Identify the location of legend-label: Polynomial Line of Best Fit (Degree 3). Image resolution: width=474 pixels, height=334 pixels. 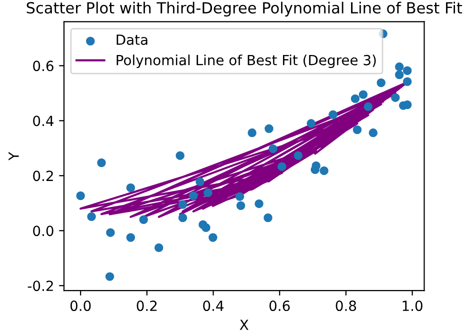
(246, 61).